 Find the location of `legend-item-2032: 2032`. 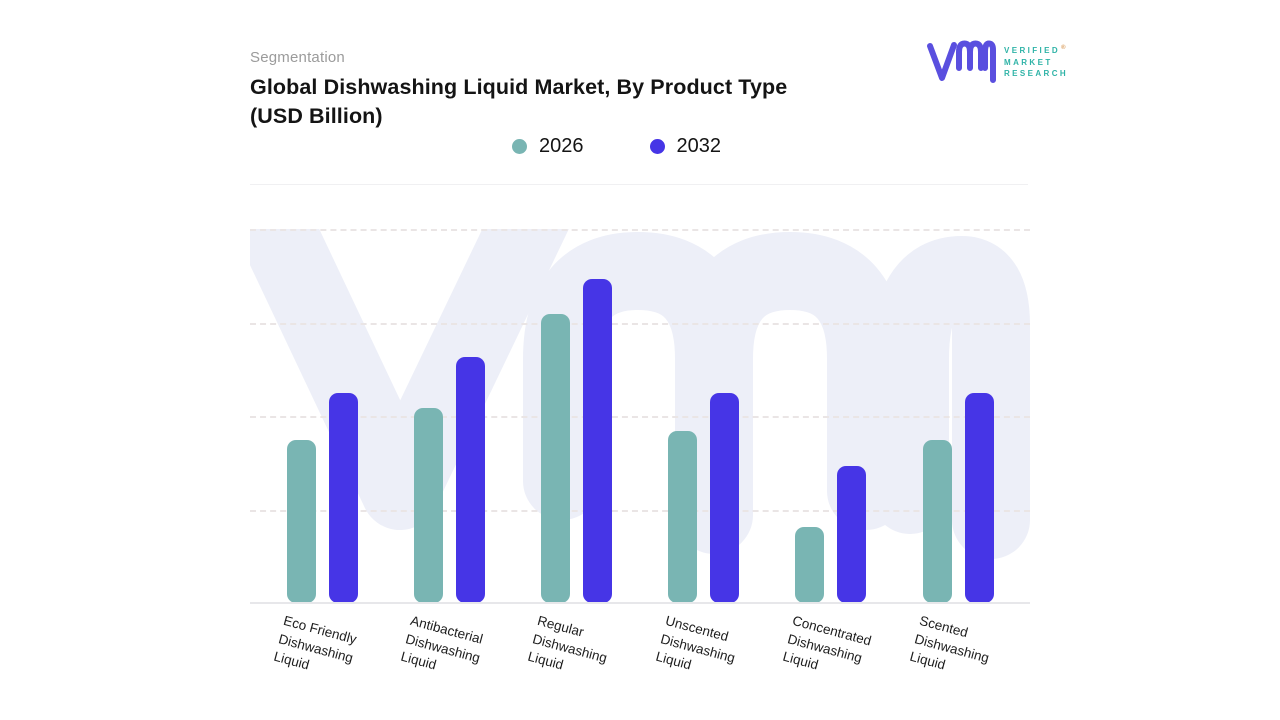

legend-item-2032: 2032 is located at coordinates (685, 146).